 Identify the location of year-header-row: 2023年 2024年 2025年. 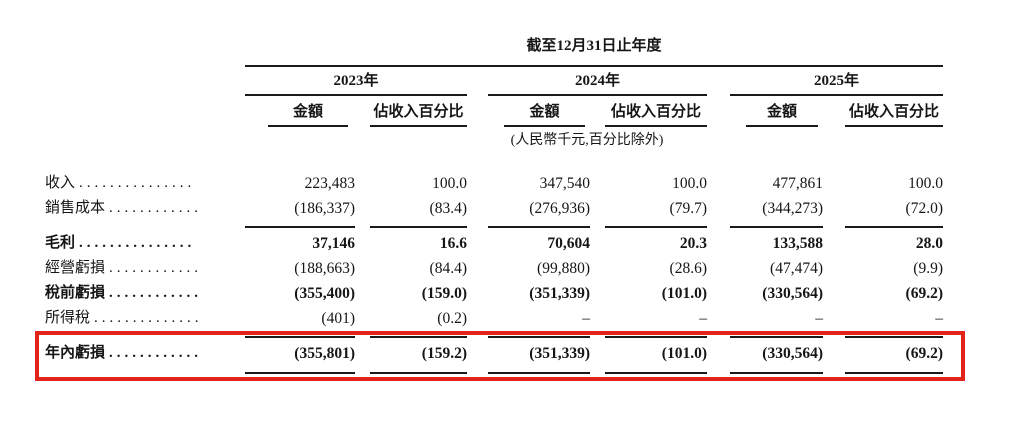
(494, 81).